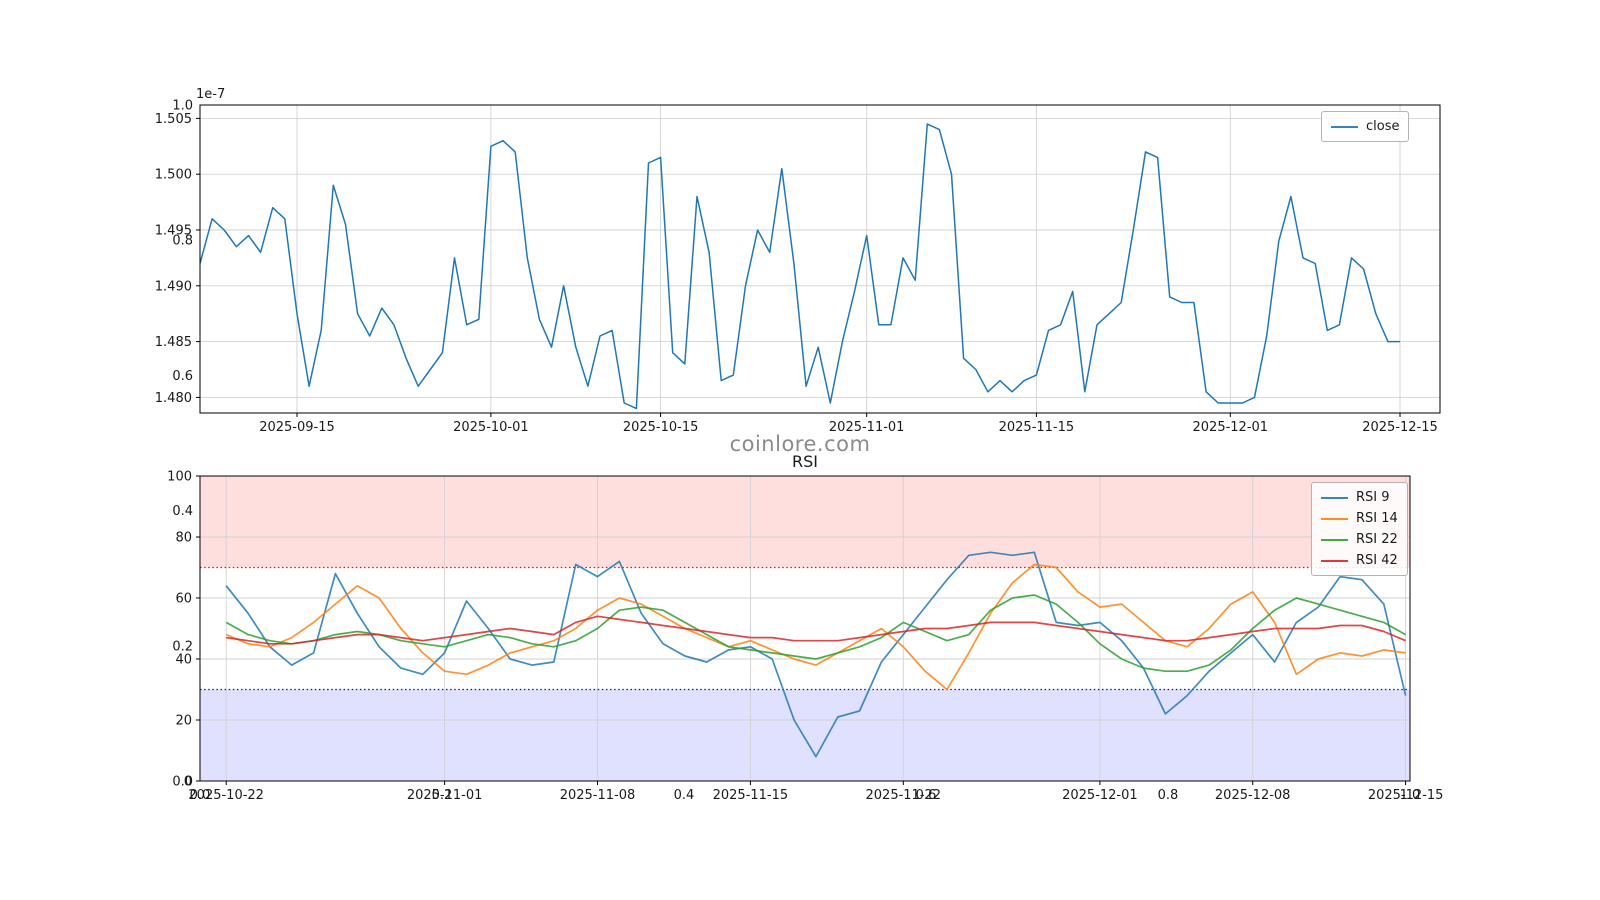  I want to click on overlay-x-tick-label: 0.4, so click(684, 795).